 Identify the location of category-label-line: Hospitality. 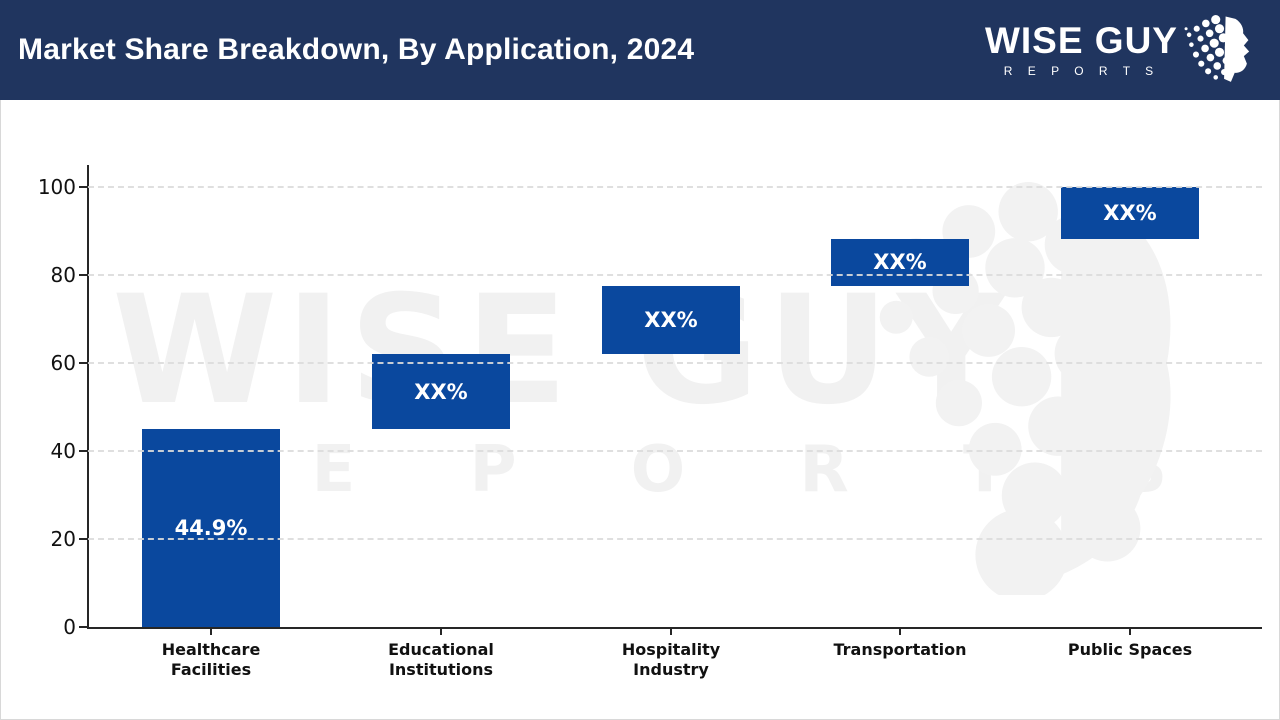
(671, 649).